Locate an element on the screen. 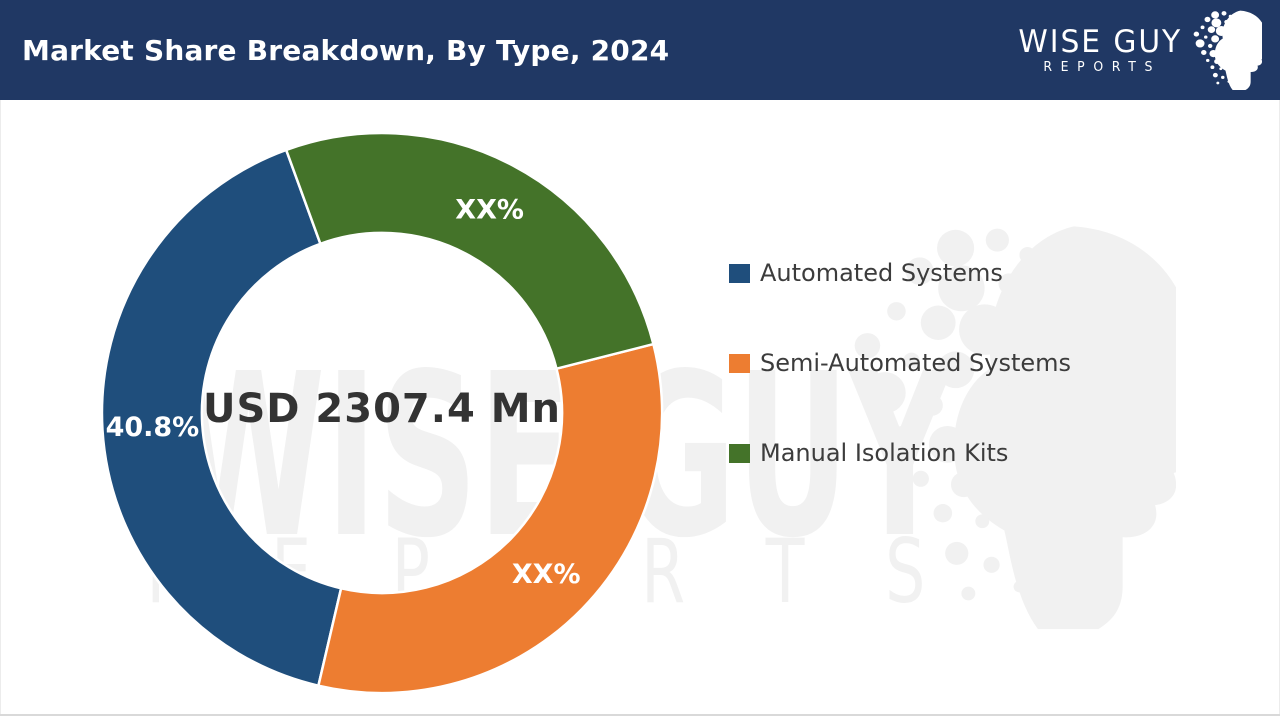 The image size is (1280, 720). donut-slice-automated-systems is located at coordinates (221, 417).